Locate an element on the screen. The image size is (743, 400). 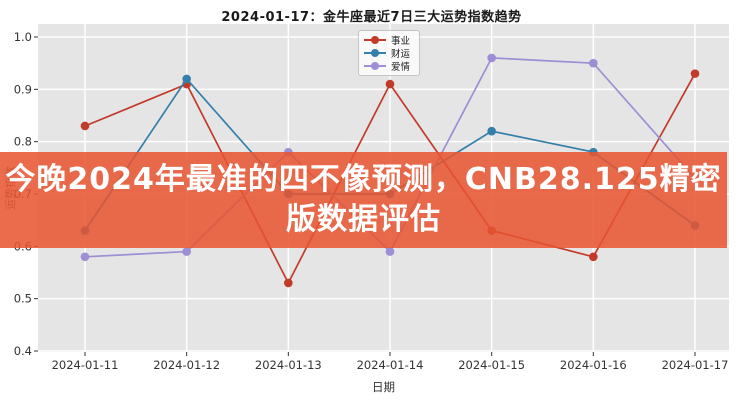
wealth-line-marker-icon is located at coordinates (375, 53).